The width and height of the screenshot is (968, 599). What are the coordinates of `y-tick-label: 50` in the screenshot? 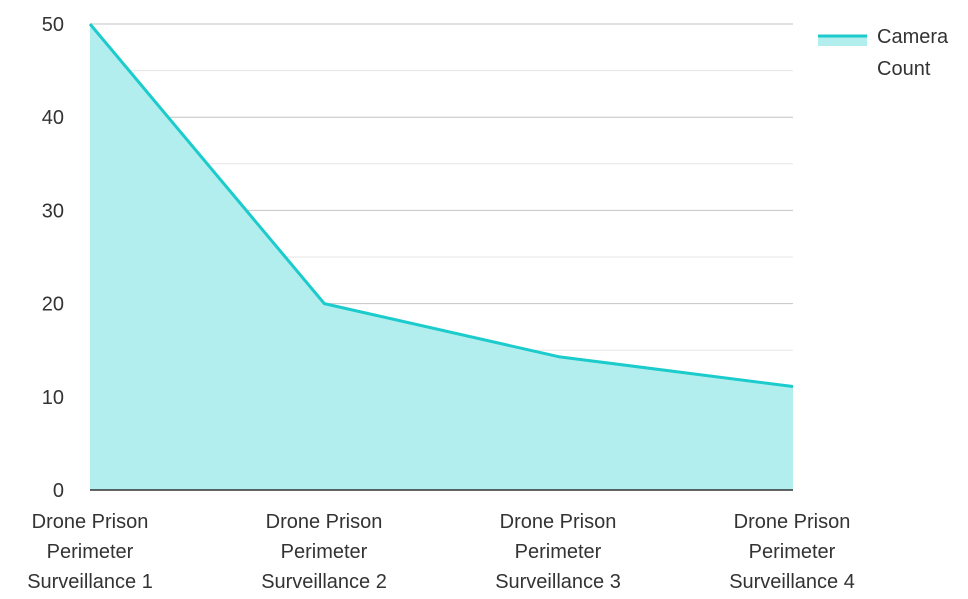 It's located at (53, 25).